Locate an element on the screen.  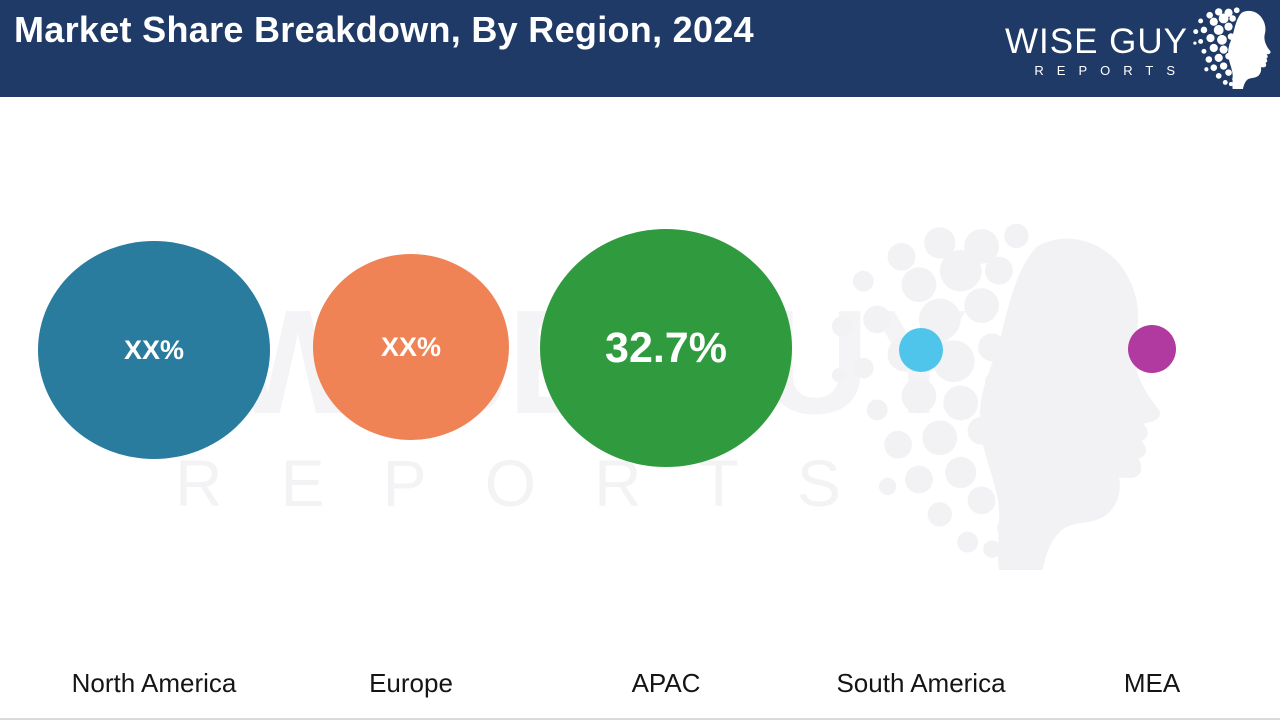
bubble-europe: XX% is located at coordinates (411, 347).